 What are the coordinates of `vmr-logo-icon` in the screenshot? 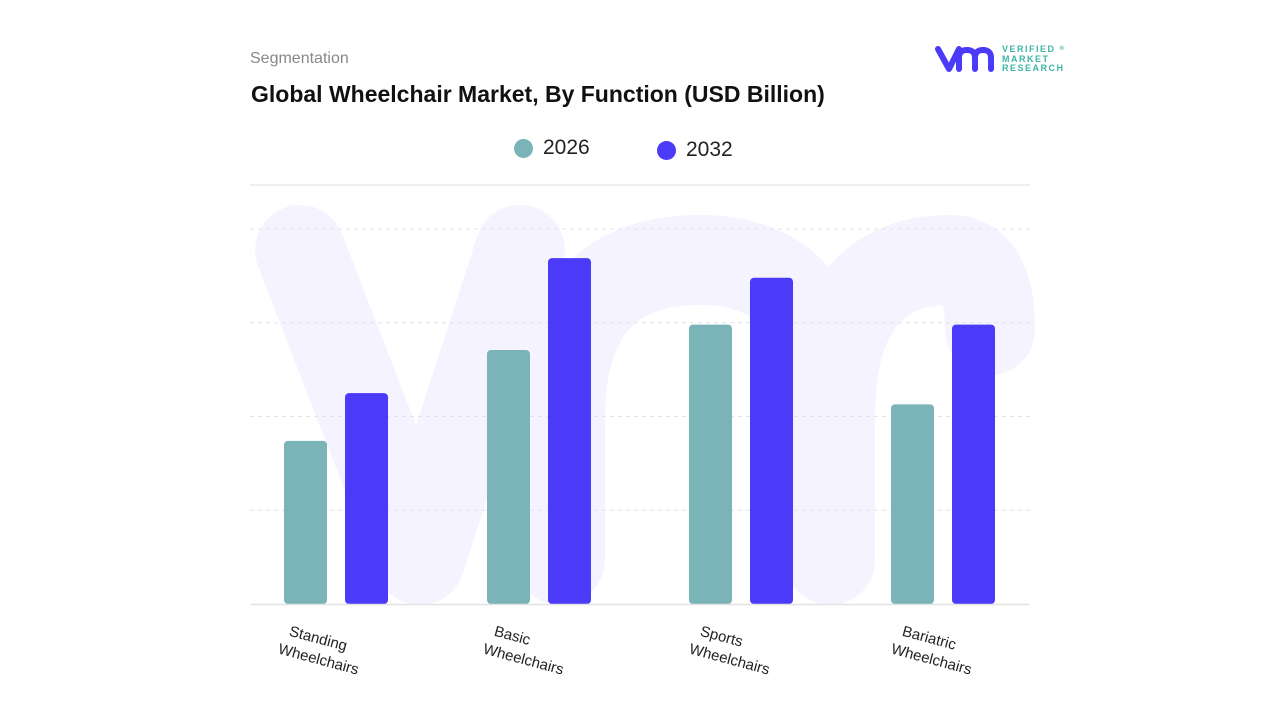 It's located at (964, 59).